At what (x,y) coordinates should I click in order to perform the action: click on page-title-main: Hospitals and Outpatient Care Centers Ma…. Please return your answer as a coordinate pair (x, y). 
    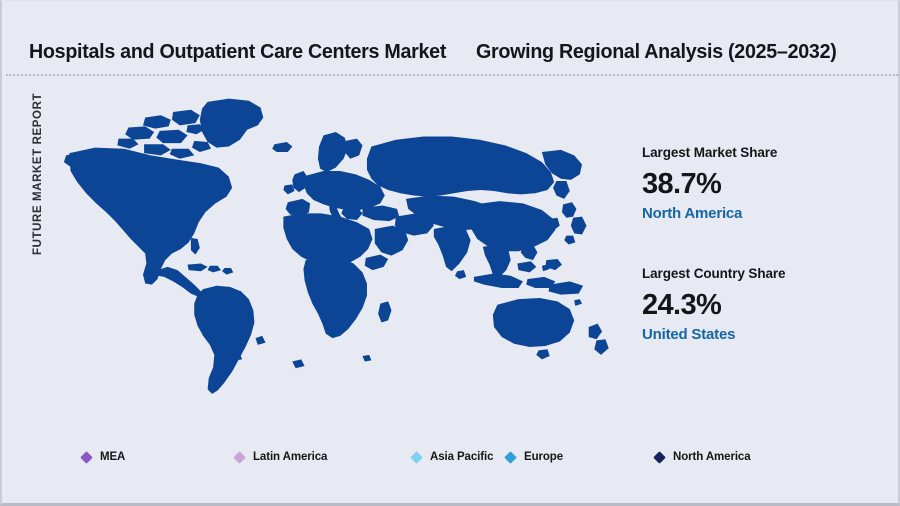
    Looking at the image, I should click on (238, 51).